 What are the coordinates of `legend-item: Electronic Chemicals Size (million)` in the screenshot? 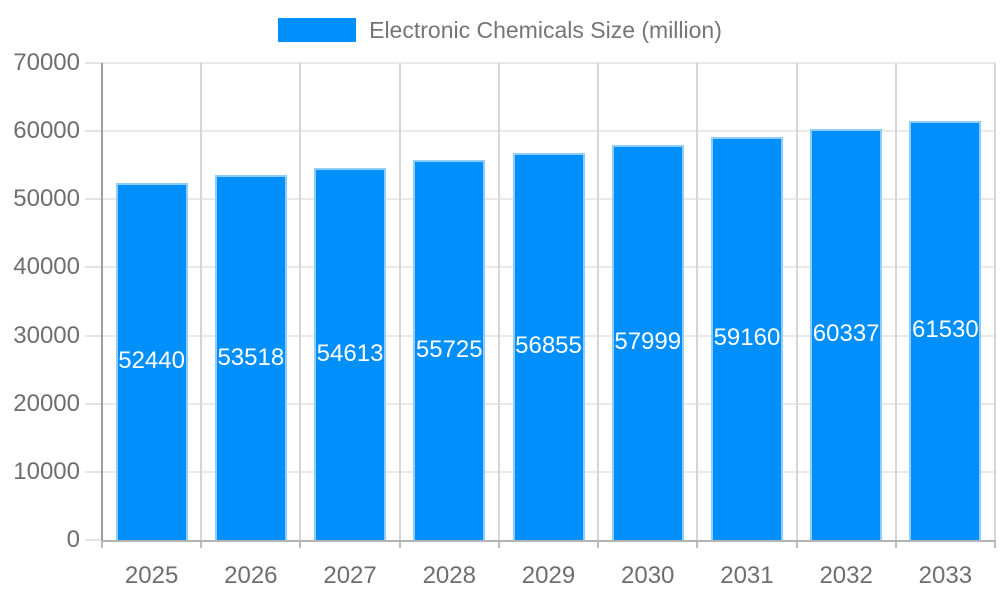 It's located at (500, 30).